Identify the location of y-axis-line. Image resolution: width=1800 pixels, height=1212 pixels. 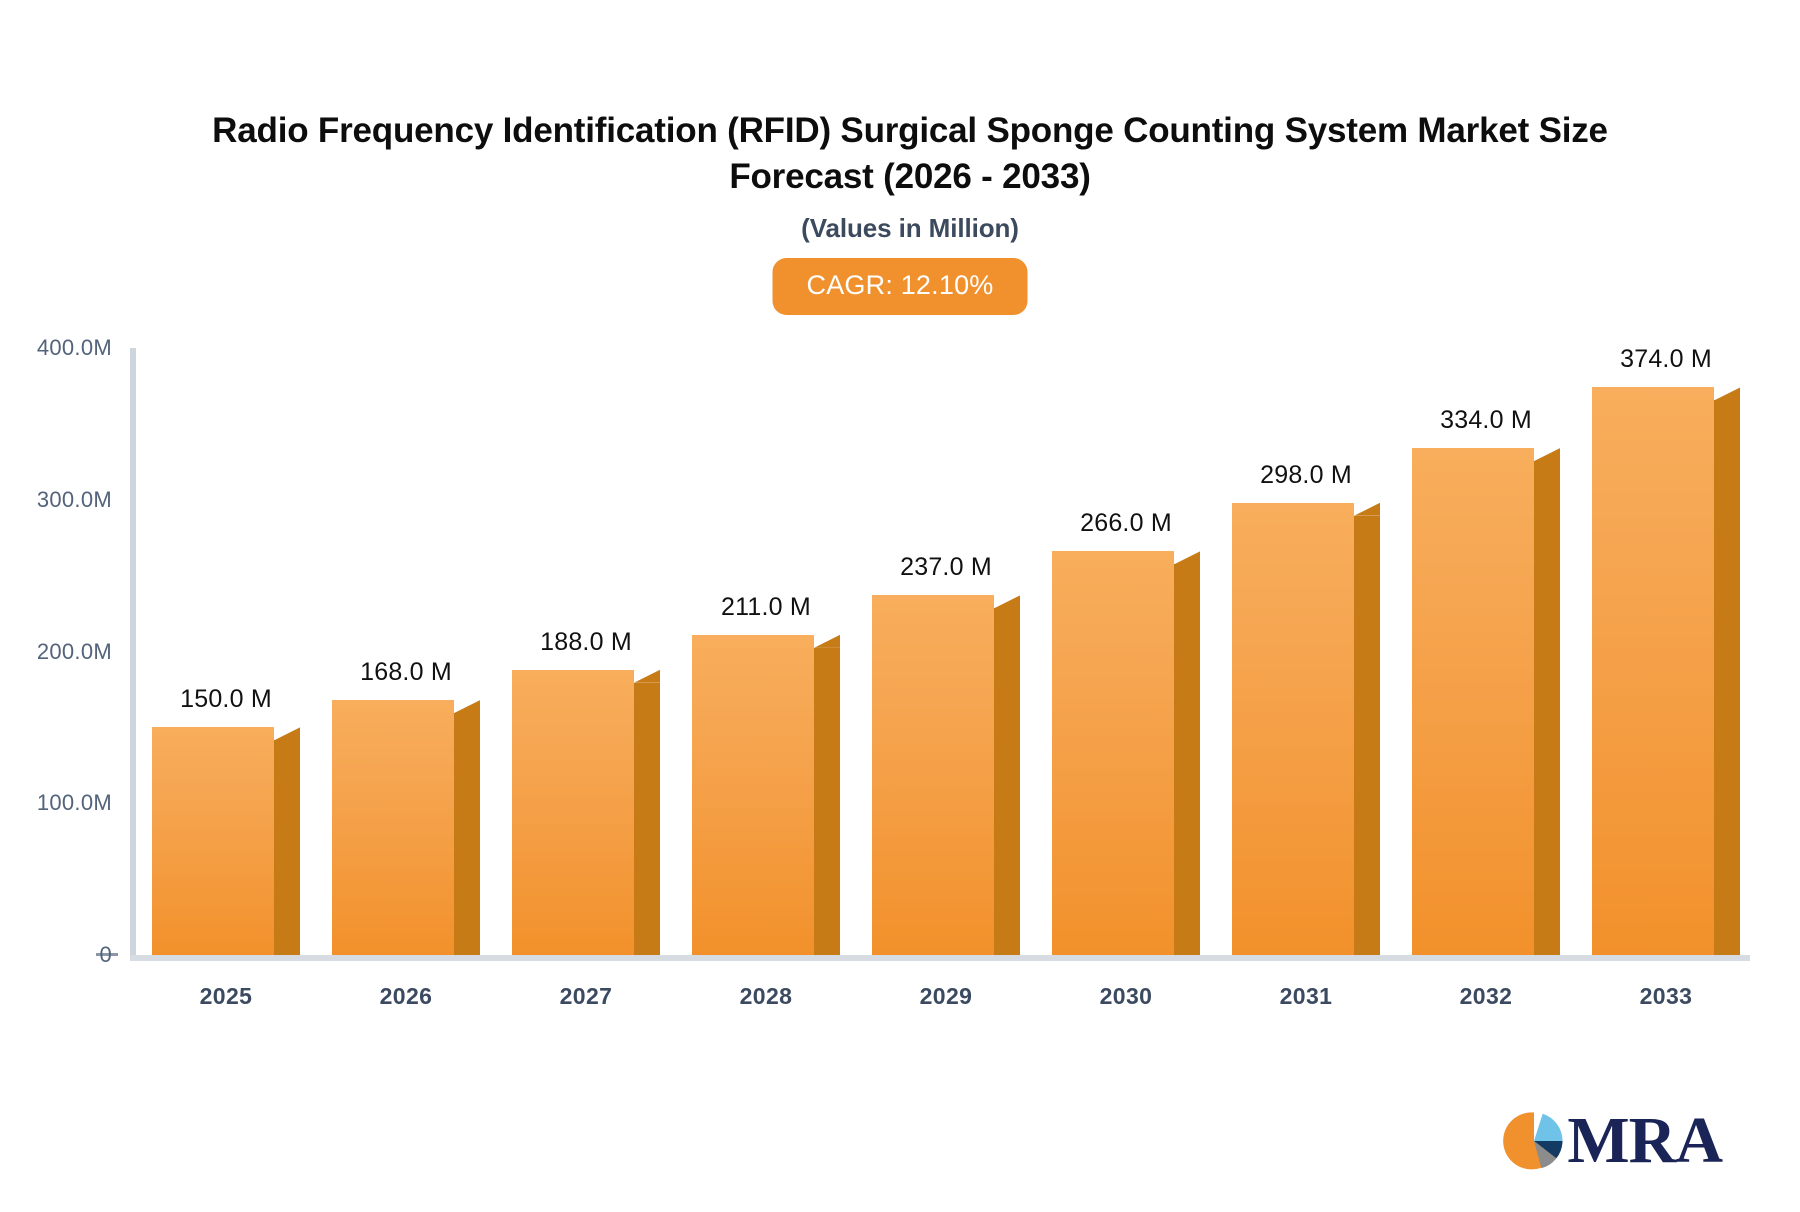
(133, 651).